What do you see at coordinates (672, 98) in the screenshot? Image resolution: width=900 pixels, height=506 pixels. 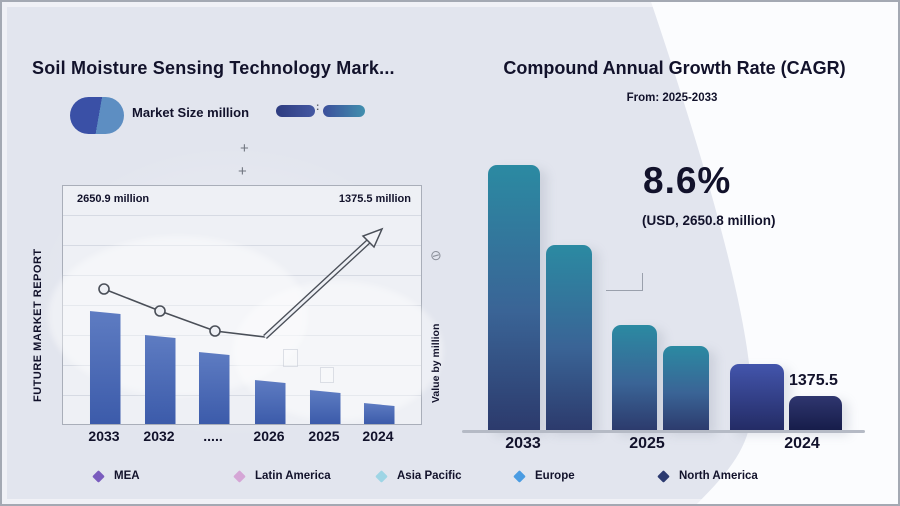 I see `right-chart-subtitle: From: 2025-2033` at bounding box center [672, 98].